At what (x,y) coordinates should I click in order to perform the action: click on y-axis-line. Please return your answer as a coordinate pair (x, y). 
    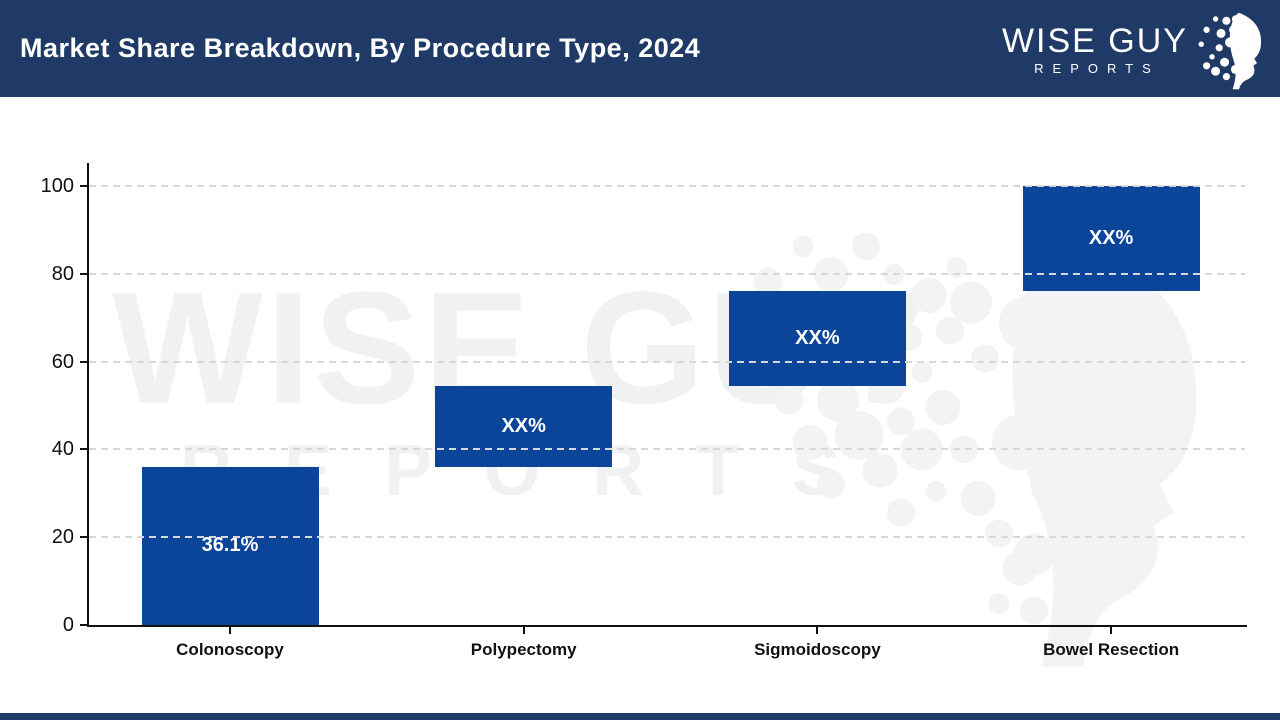
    Looking at the image, I should click on (88, 395).